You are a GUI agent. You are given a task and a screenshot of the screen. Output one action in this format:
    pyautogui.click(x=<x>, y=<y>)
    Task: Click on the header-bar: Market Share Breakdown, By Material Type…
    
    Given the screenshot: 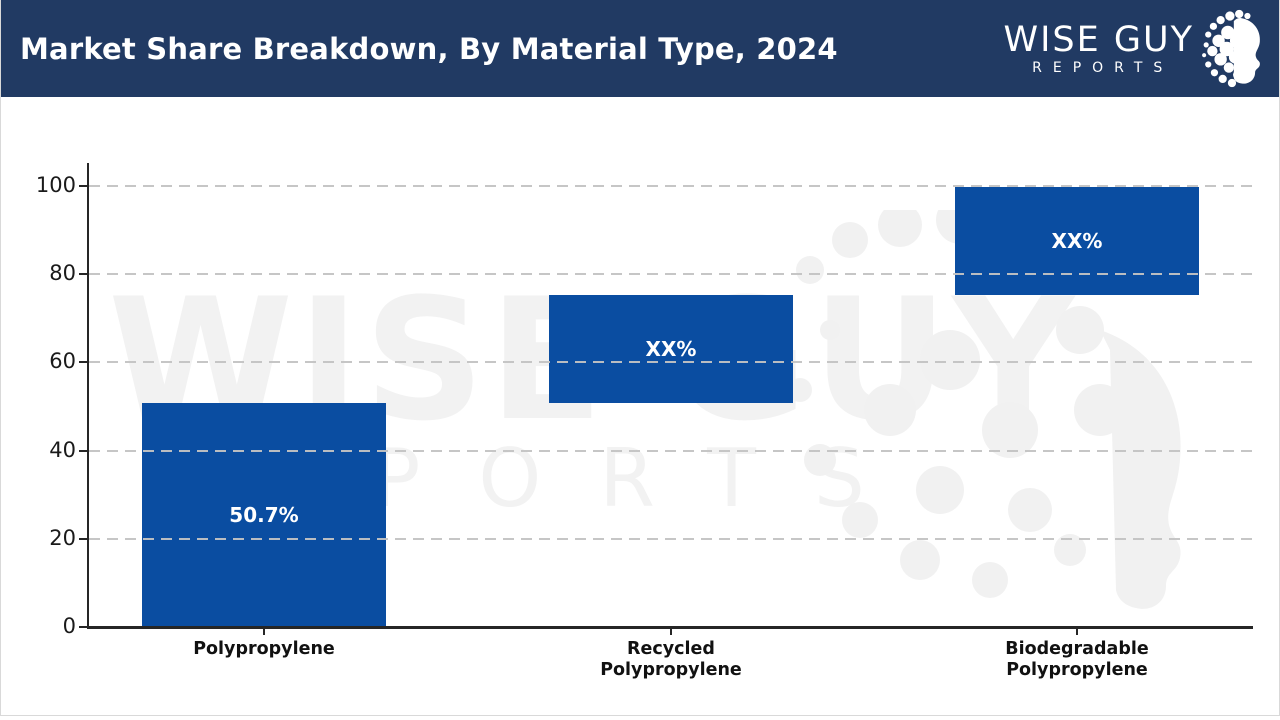 What is the action you would take?
    pyautogui.click(x=640, y=48)
    